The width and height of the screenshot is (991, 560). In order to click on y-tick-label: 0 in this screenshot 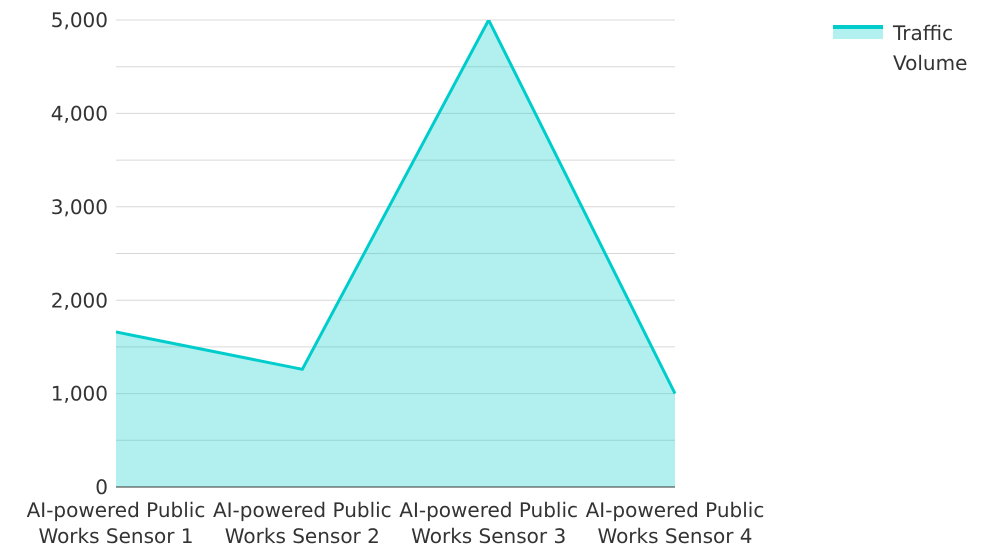, I will do `click(101, 487)`.